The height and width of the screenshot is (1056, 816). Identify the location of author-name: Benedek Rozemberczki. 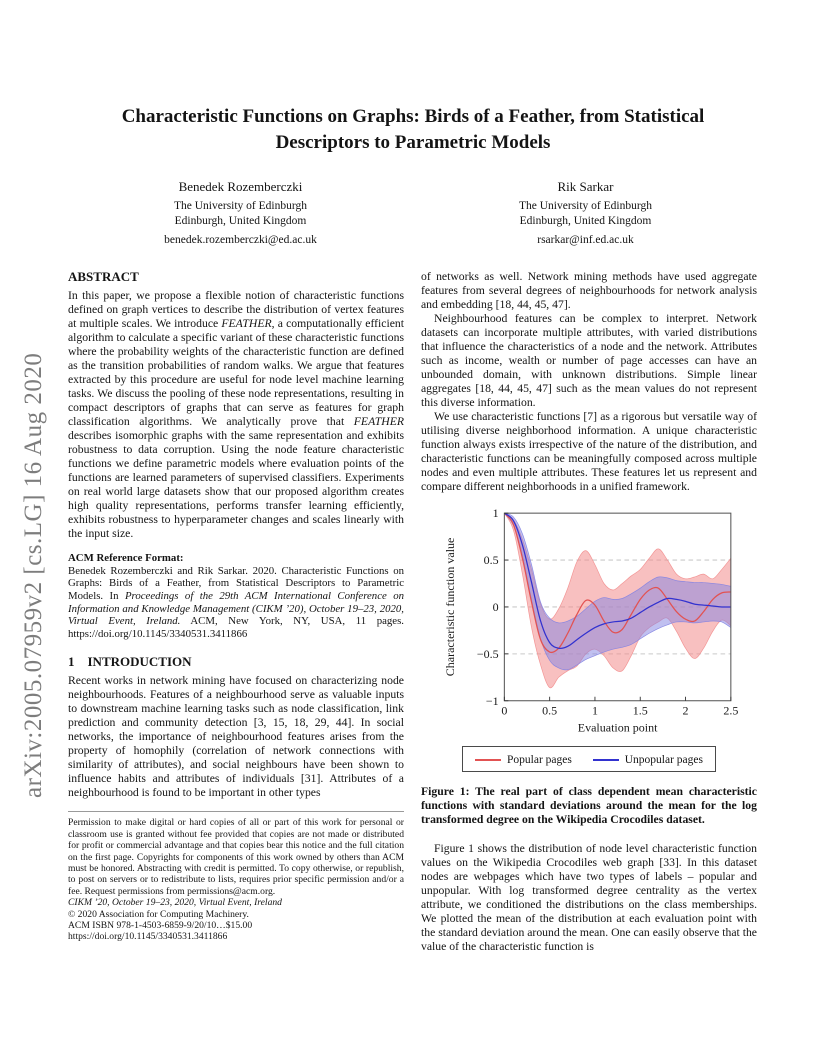
(240, 187).